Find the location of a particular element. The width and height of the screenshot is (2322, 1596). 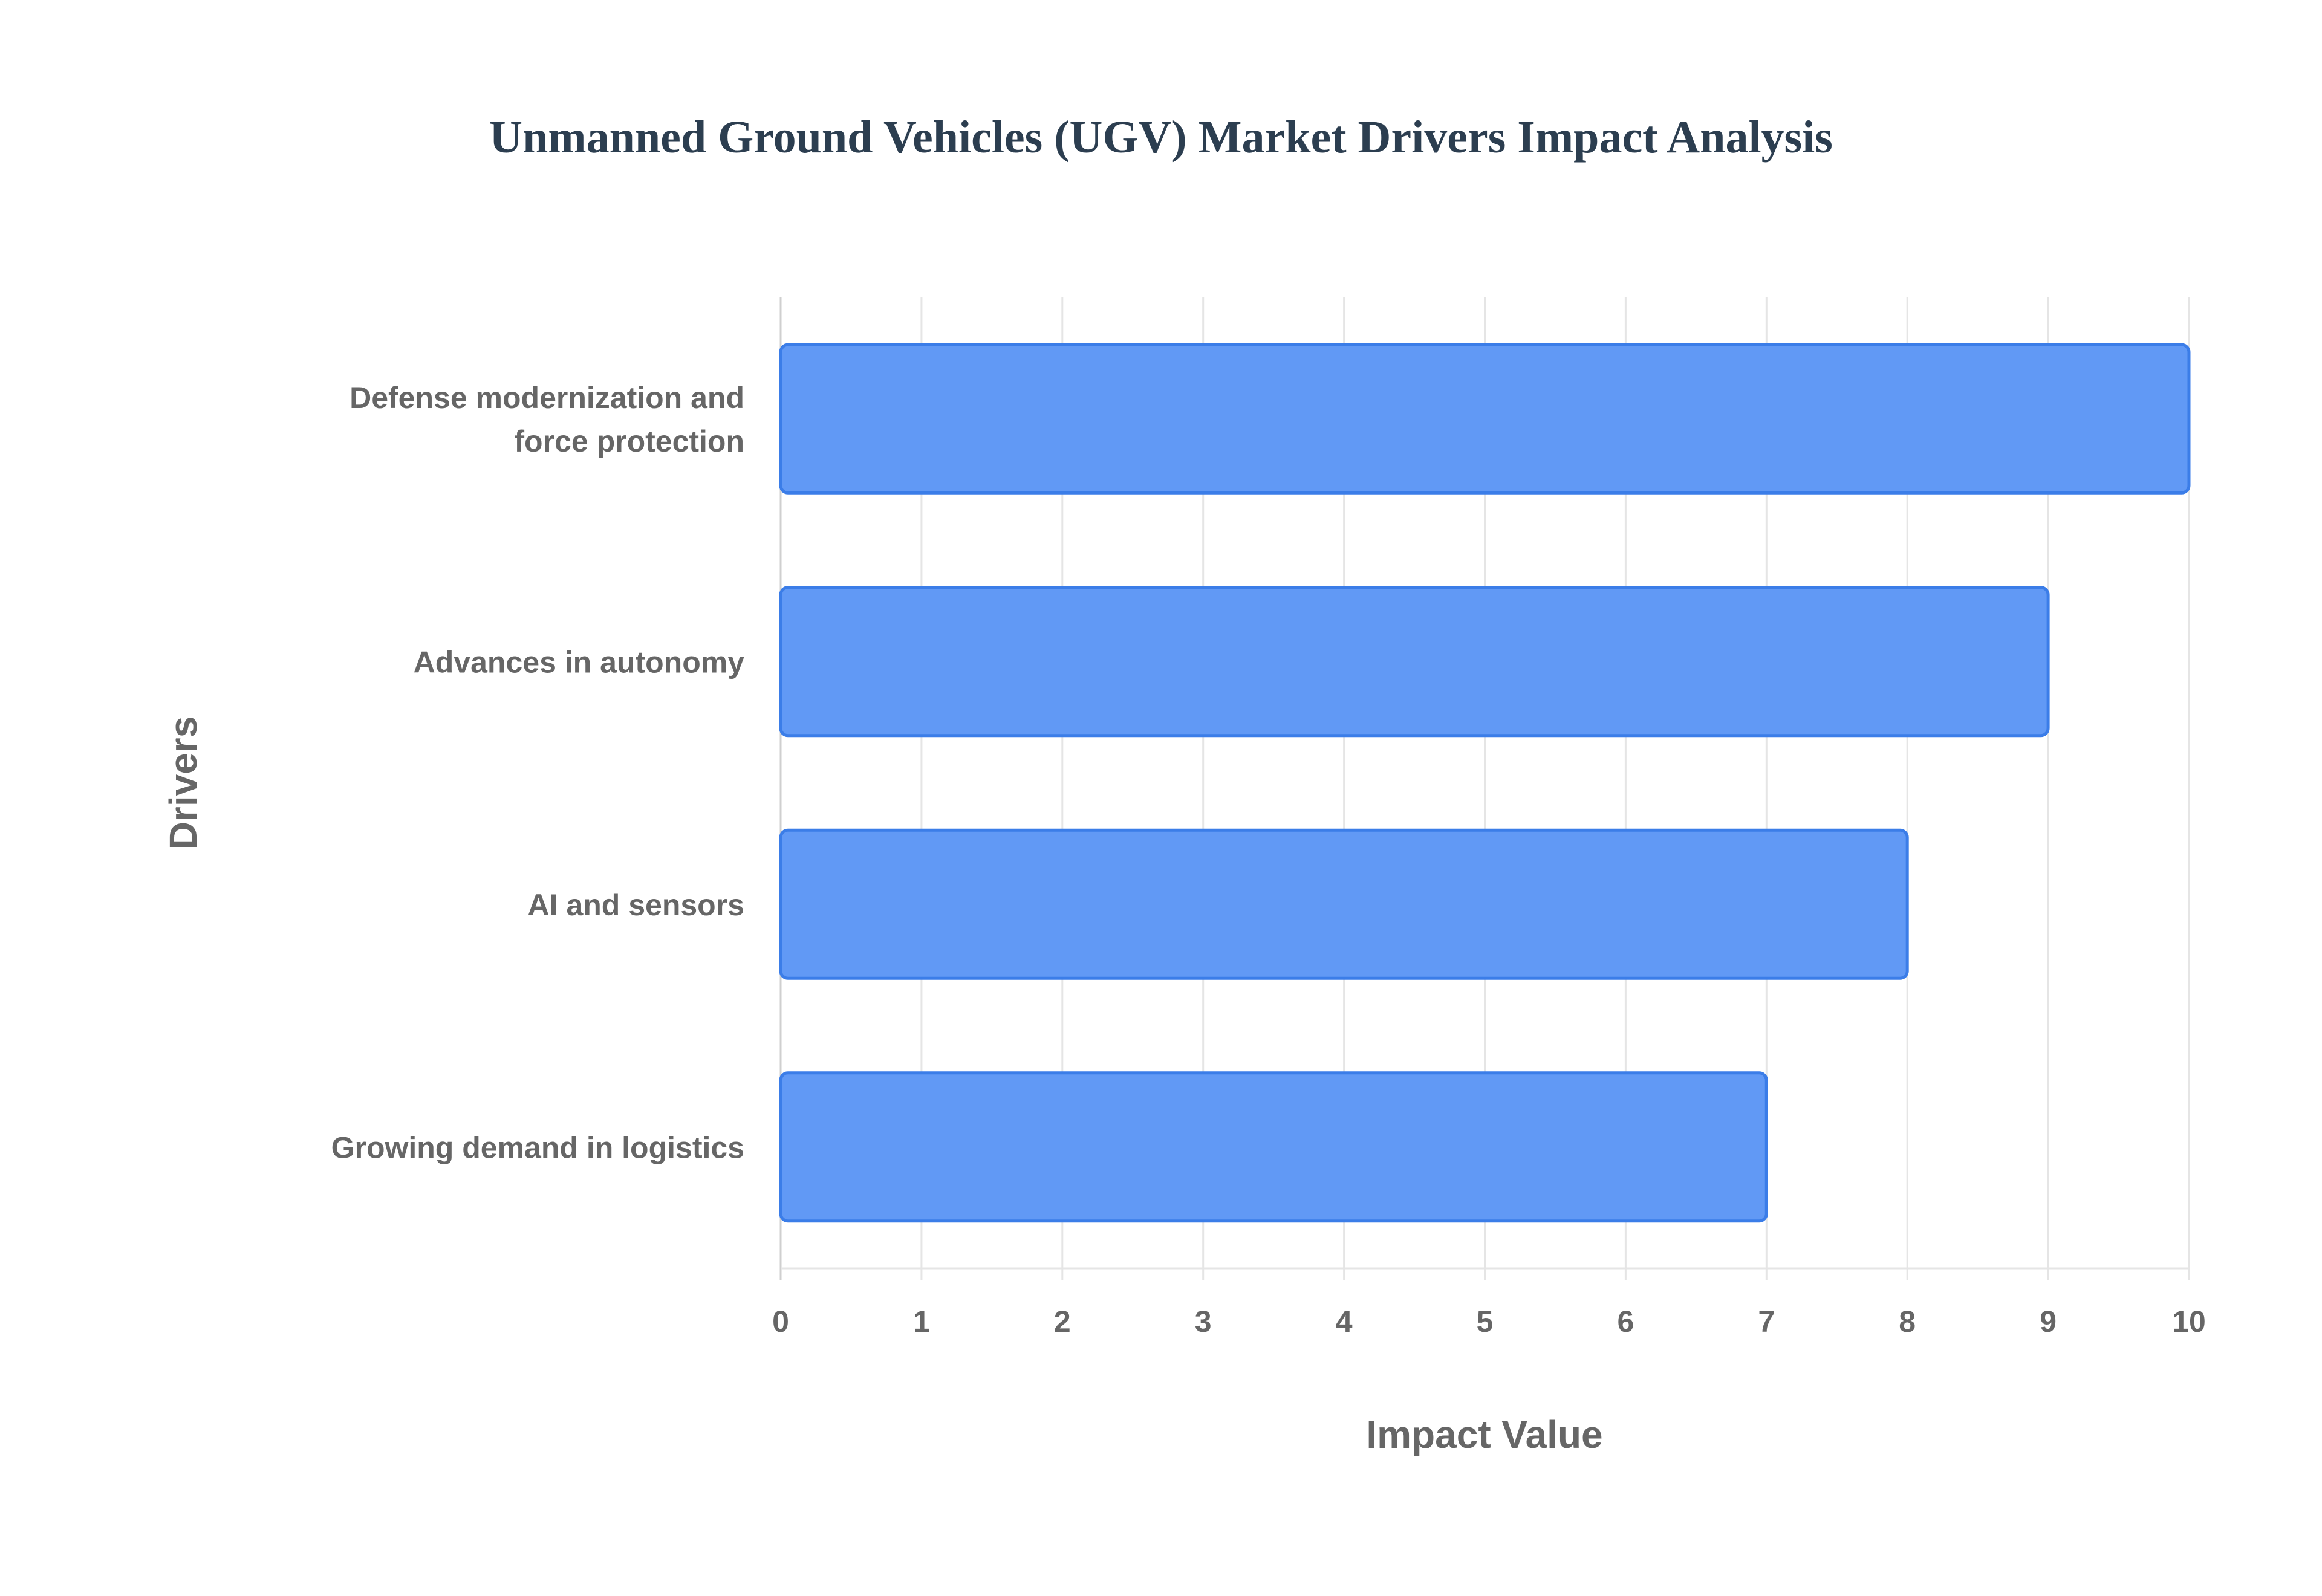

x-tick-label: 9 is located at coordinates (2048, 1321).